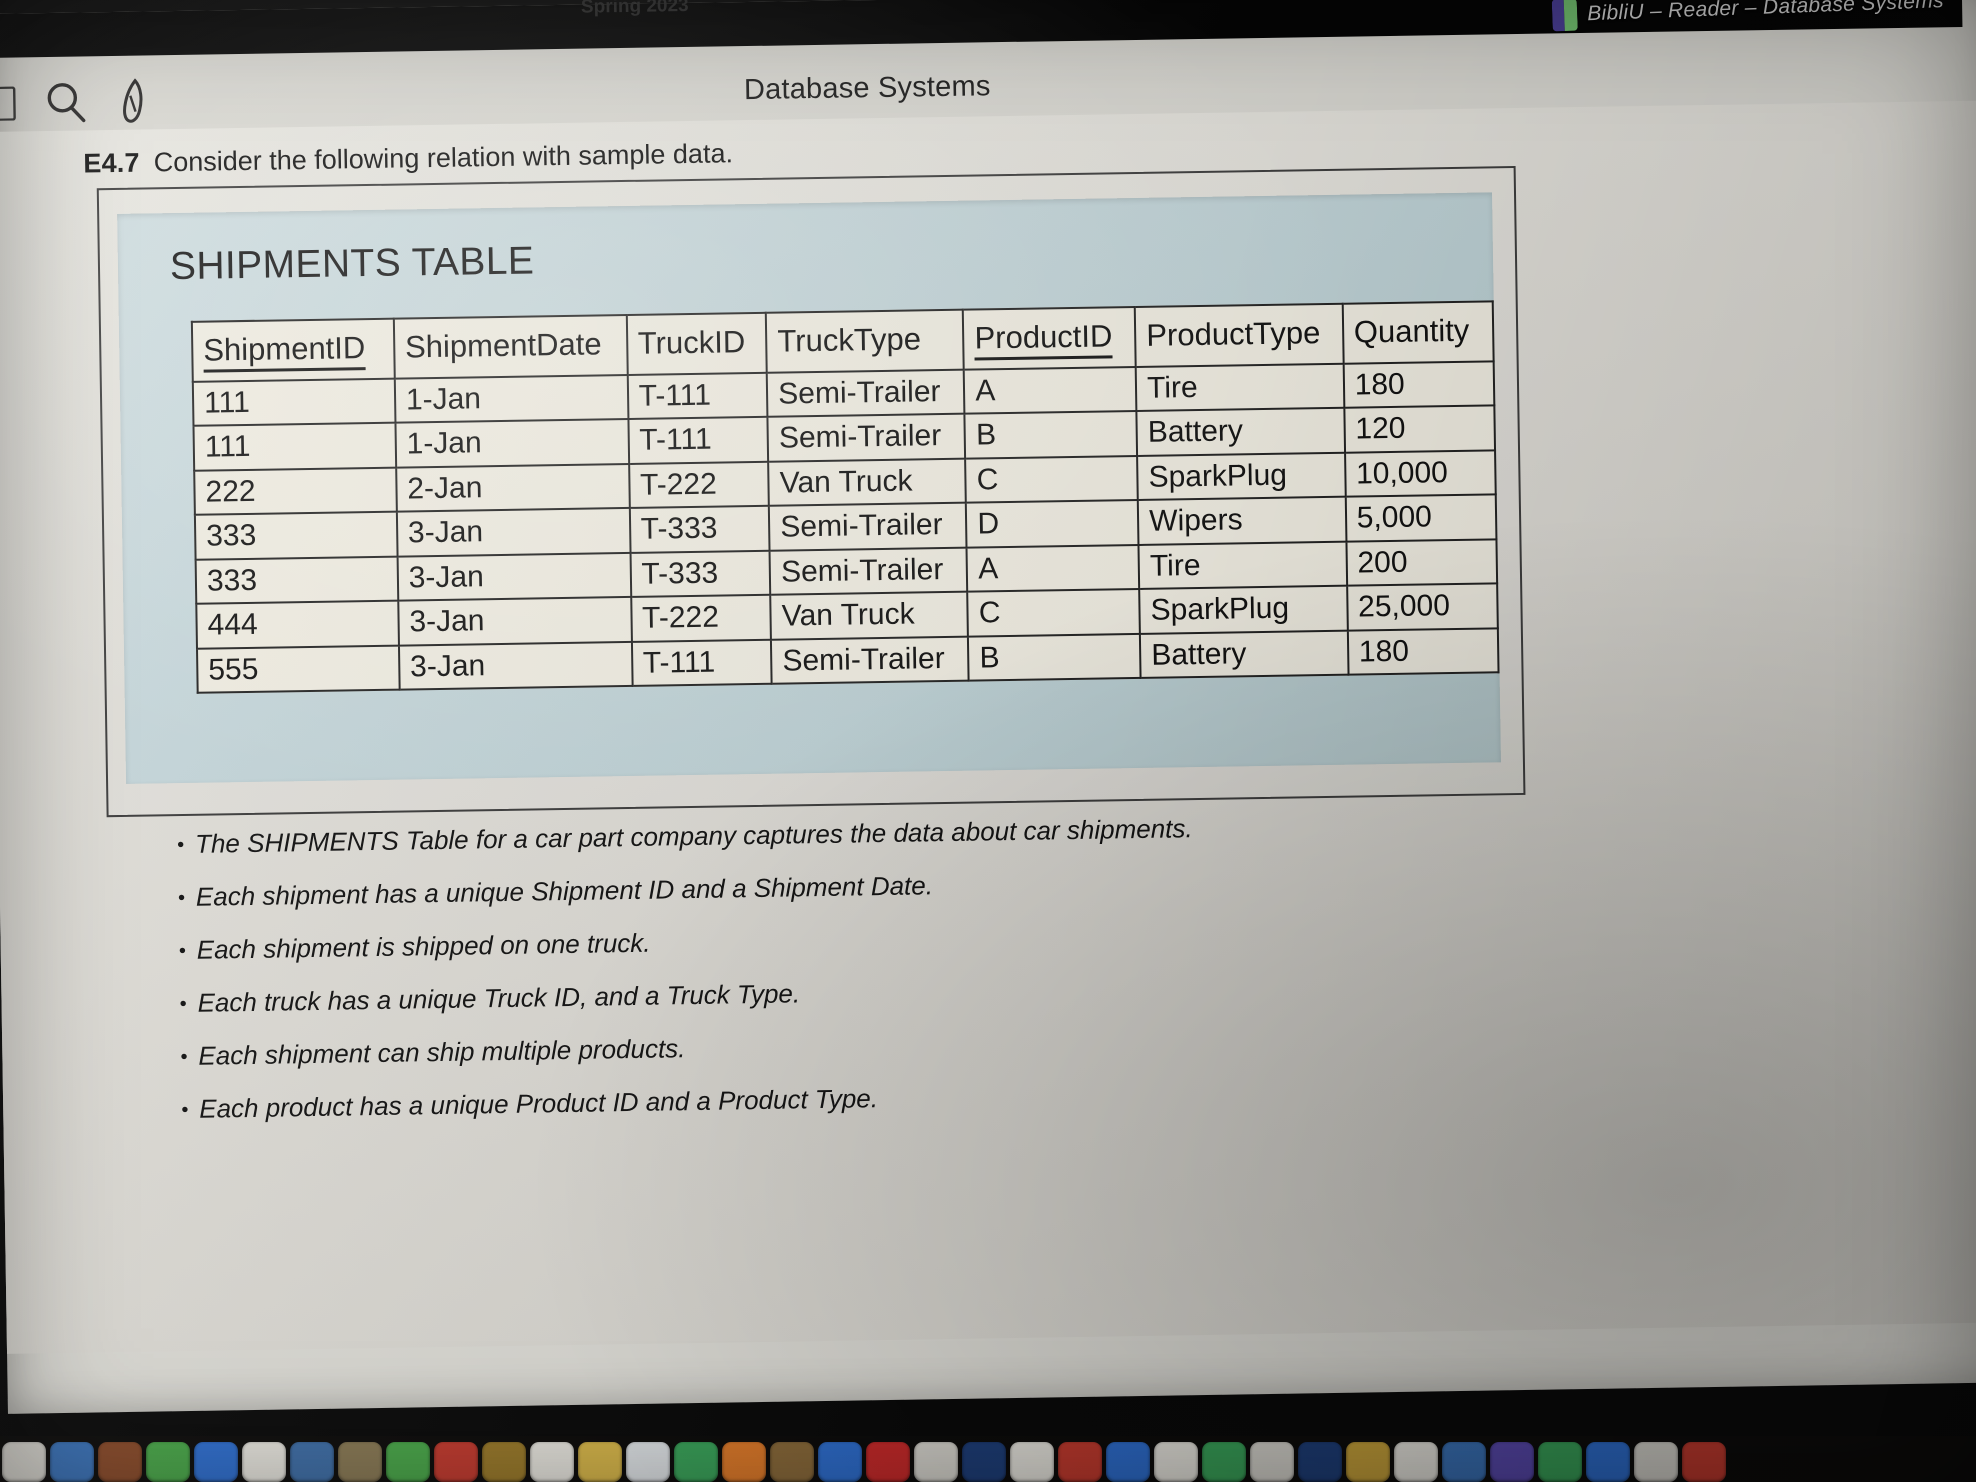 This screenshot has height=1482, width=1976. Describe the element at coordinates (865, 341) in the screenshot. I see `column-header: TruckType` at that location.